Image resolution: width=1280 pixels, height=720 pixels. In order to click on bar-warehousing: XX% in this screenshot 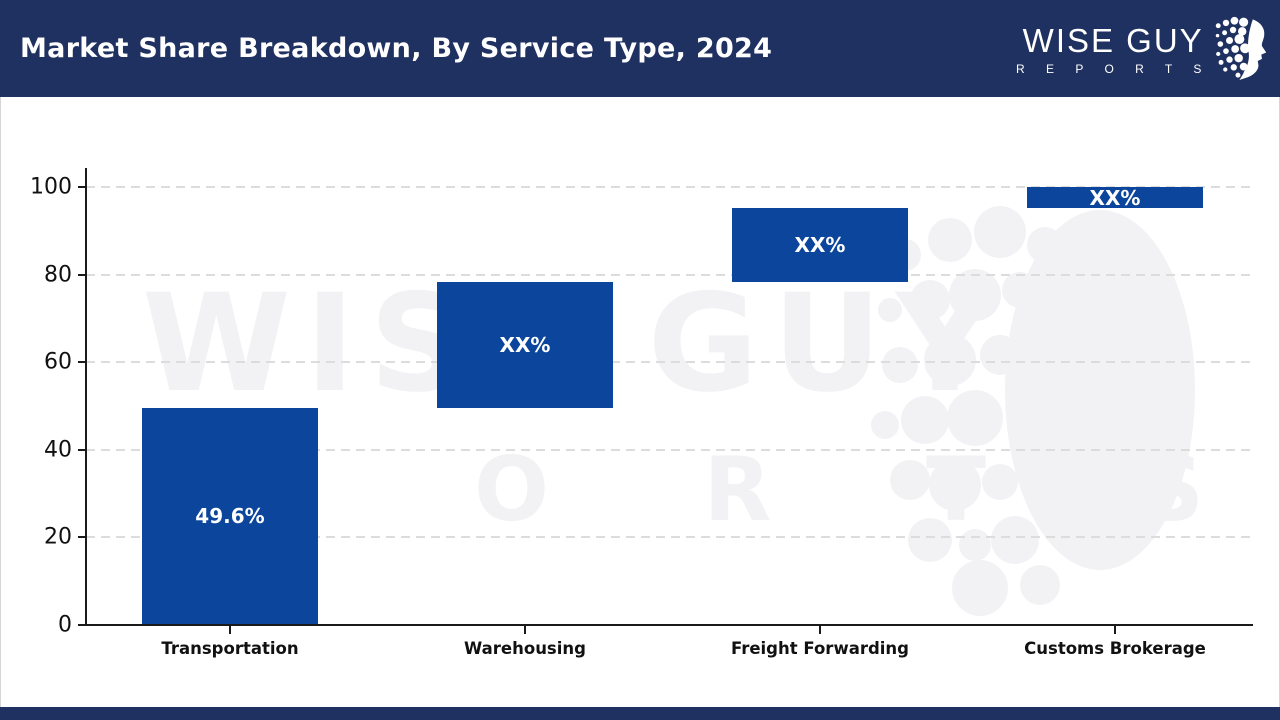, I will do `click(525, 345)`.